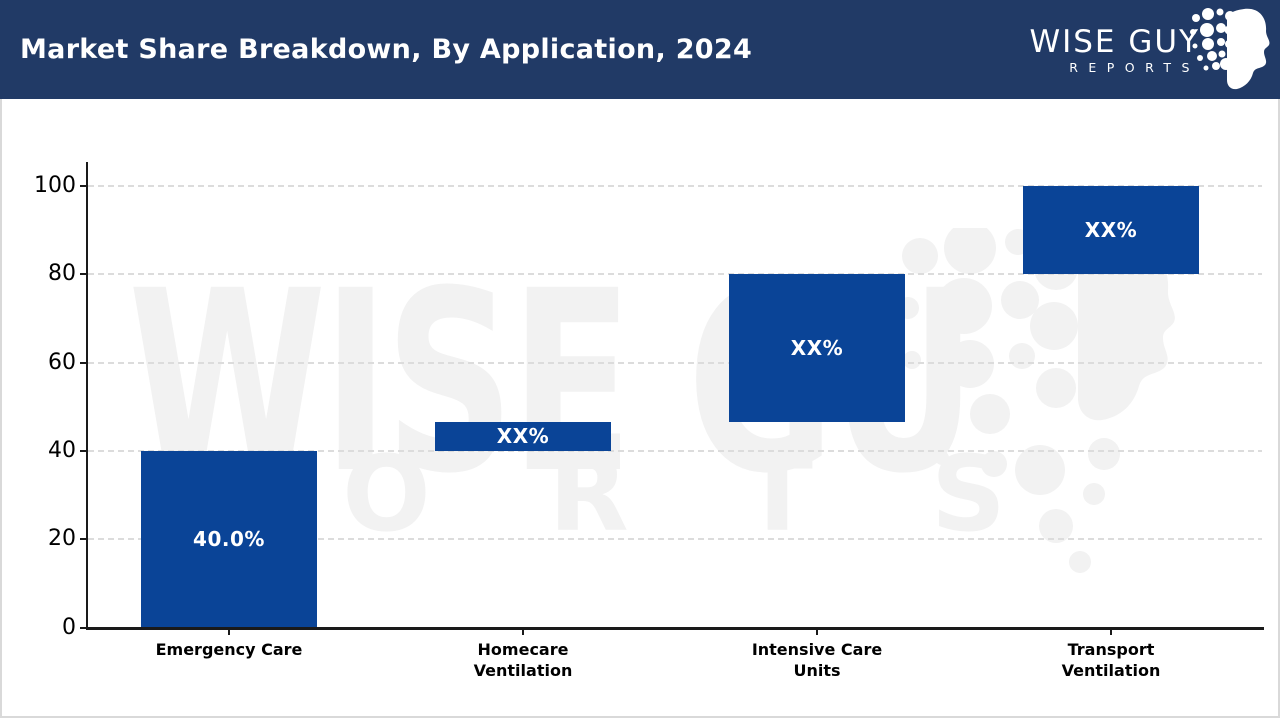  I want to click on x-tick-label-line: Transport, so click(1111, 649).